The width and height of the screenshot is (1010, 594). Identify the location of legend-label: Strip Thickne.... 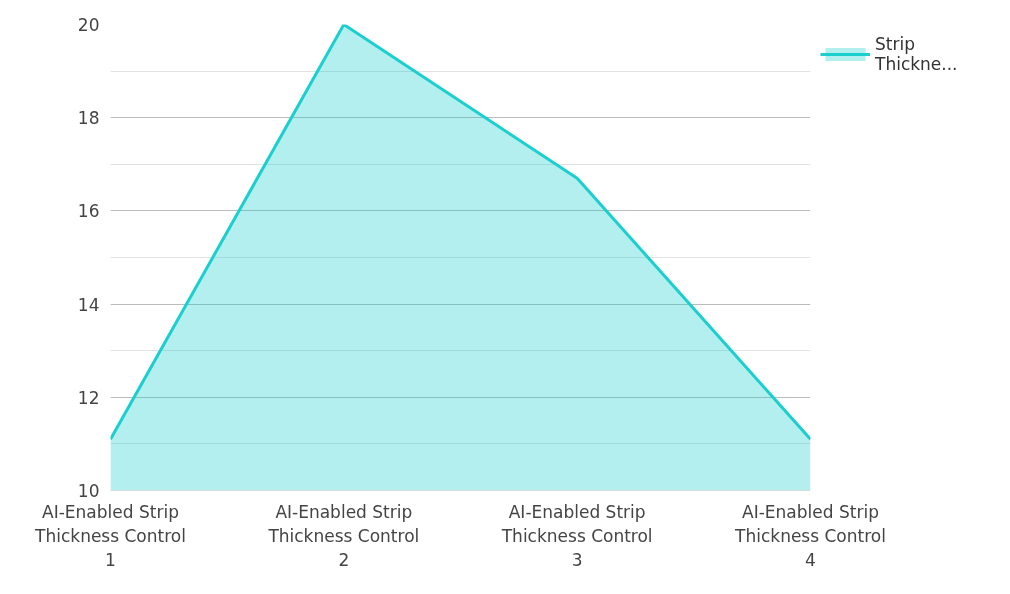
(916, 54).